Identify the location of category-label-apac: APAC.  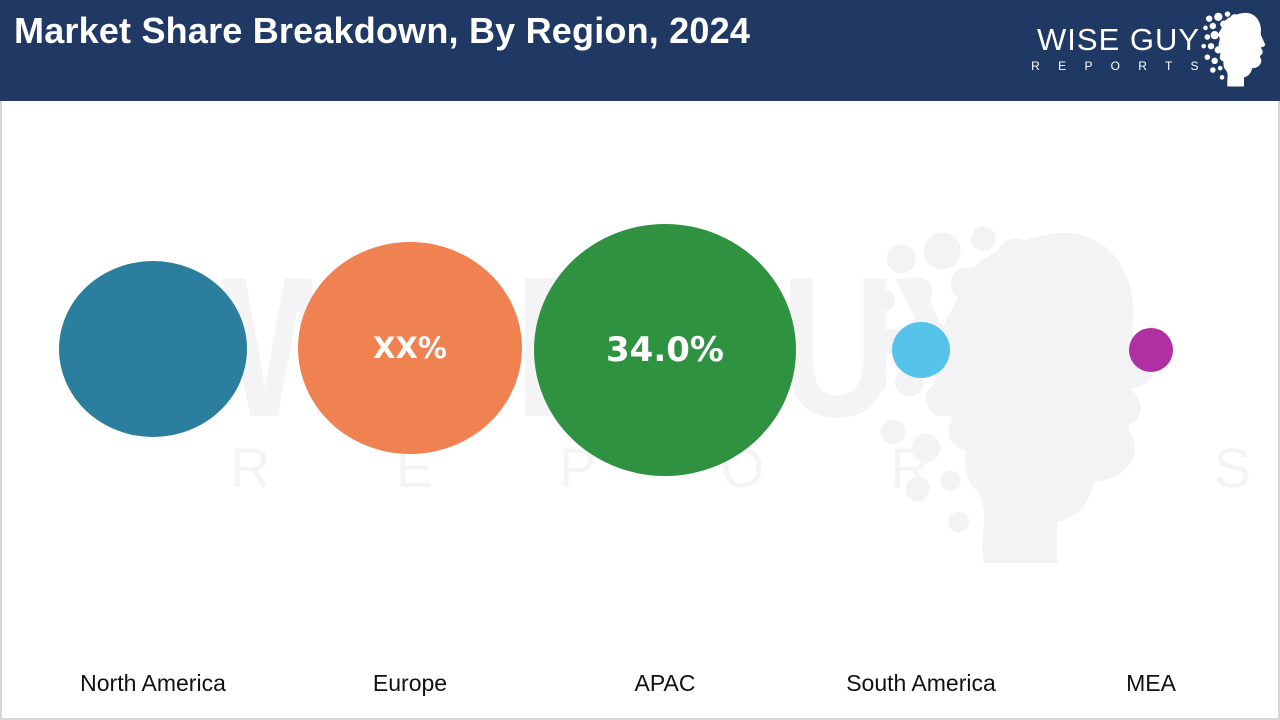
(665, 683).